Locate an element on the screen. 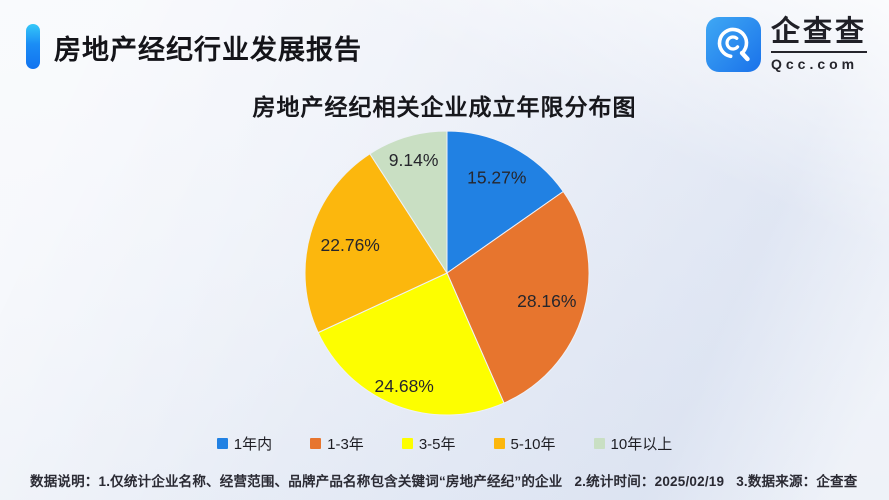 The width and height of the screenshot is (889, 500). chart-title: 房地产经纪相关企业成立年限分布图 is located at coordinates (444, 107).